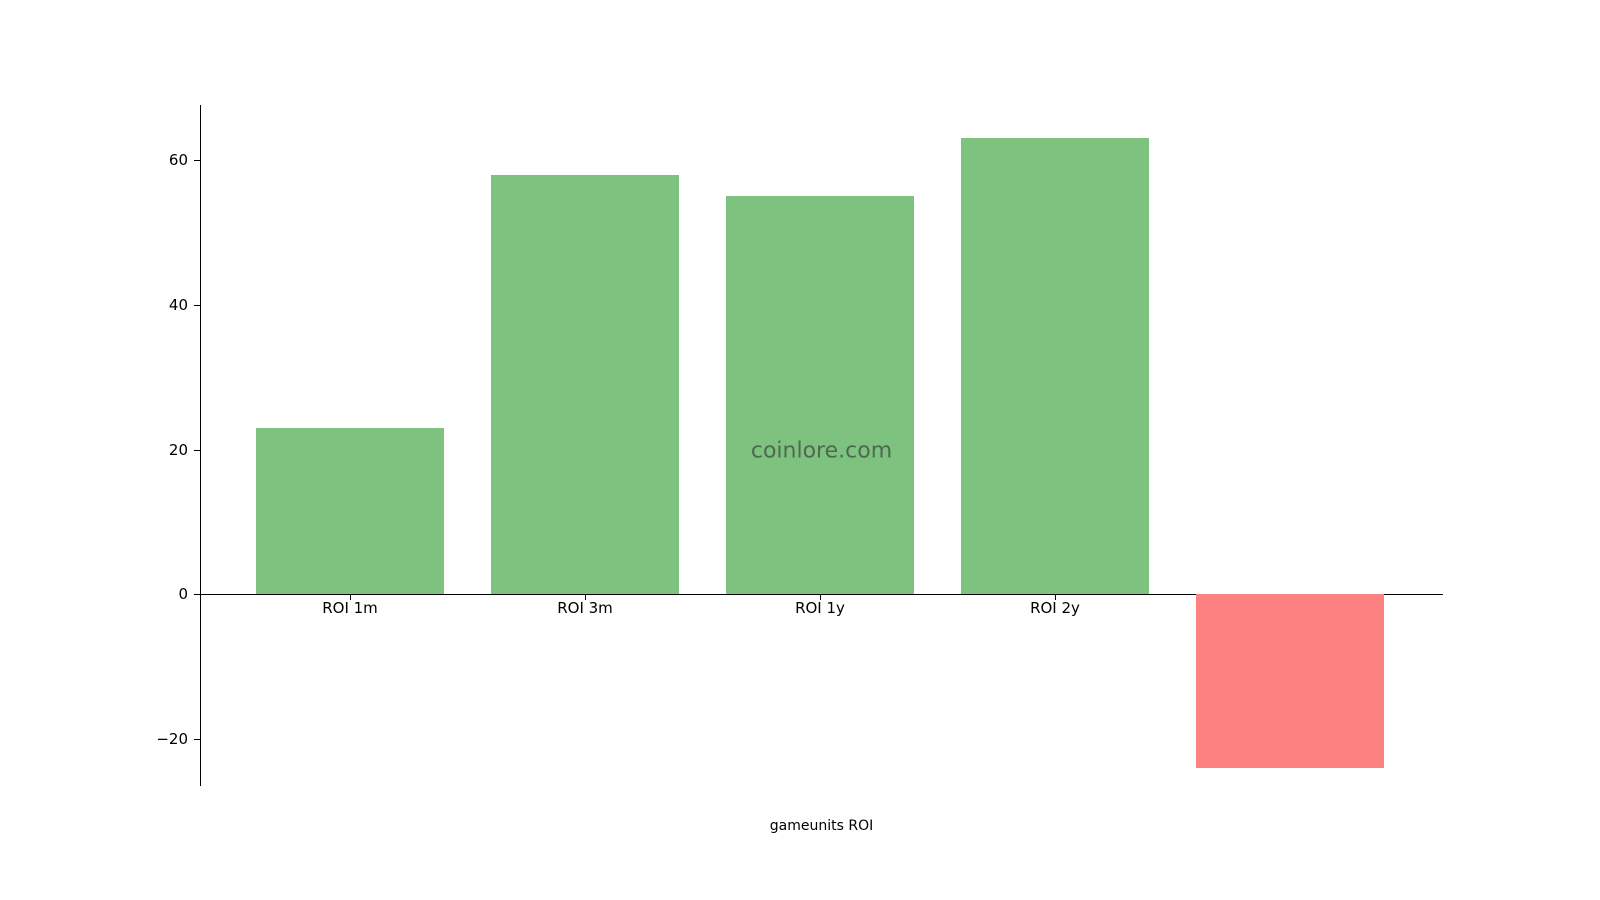 This screenshot has height=900, width=1600. What do you see at coordinates (183, 594) in the screenshot?
I see `y-tick-label-0: 0` at bounding box center [183, 594].